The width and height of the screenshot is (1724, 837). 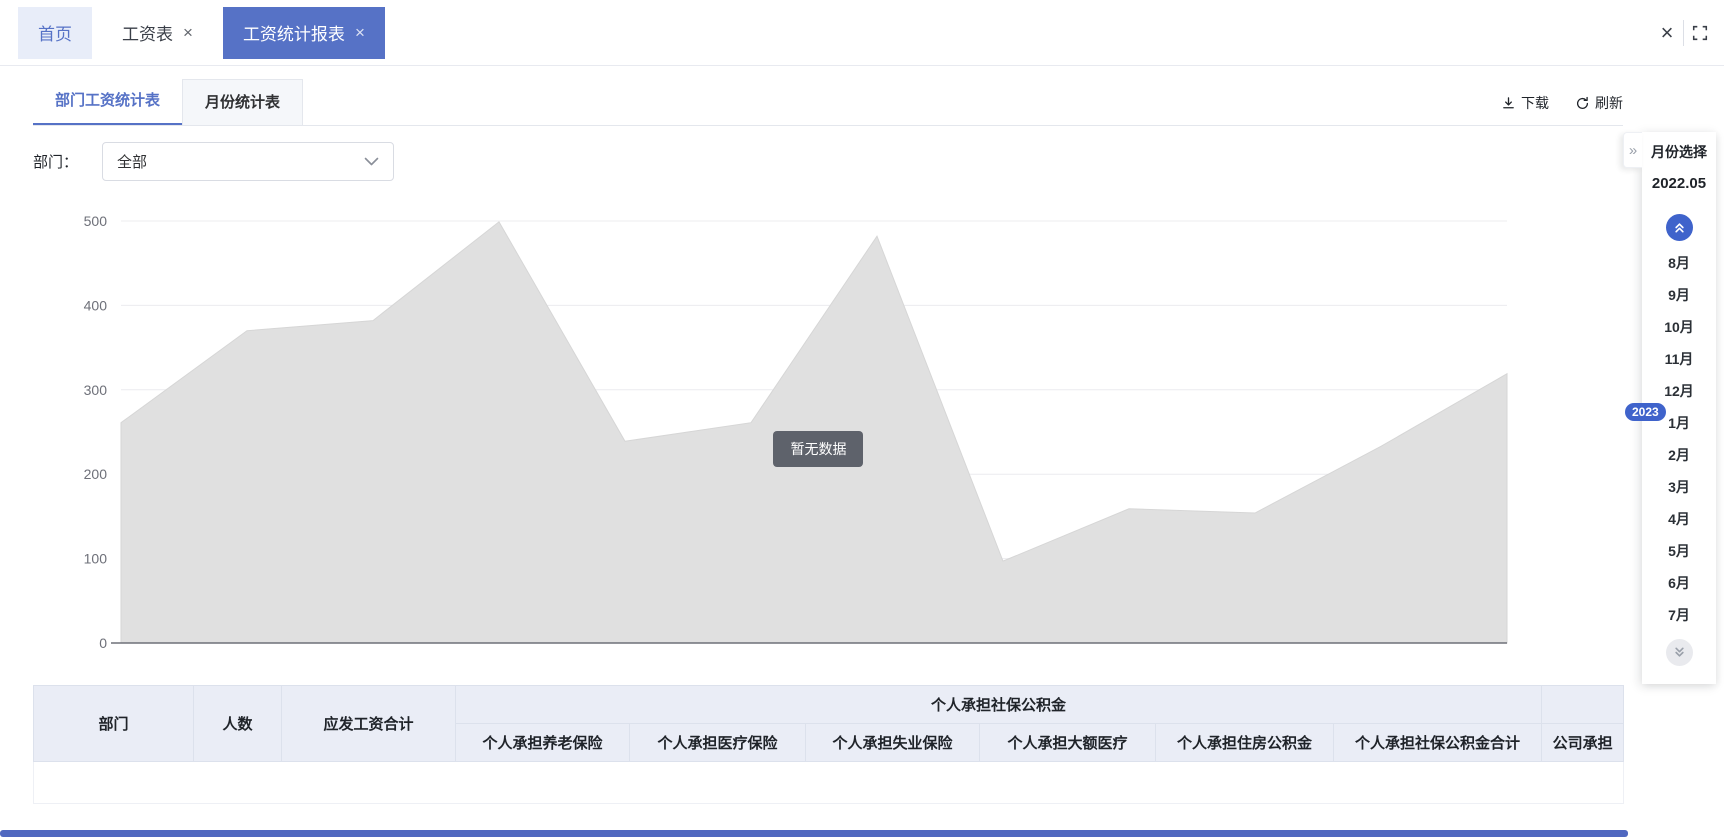 I want to click on close-icon: ×, so click(x=1667, y=32).